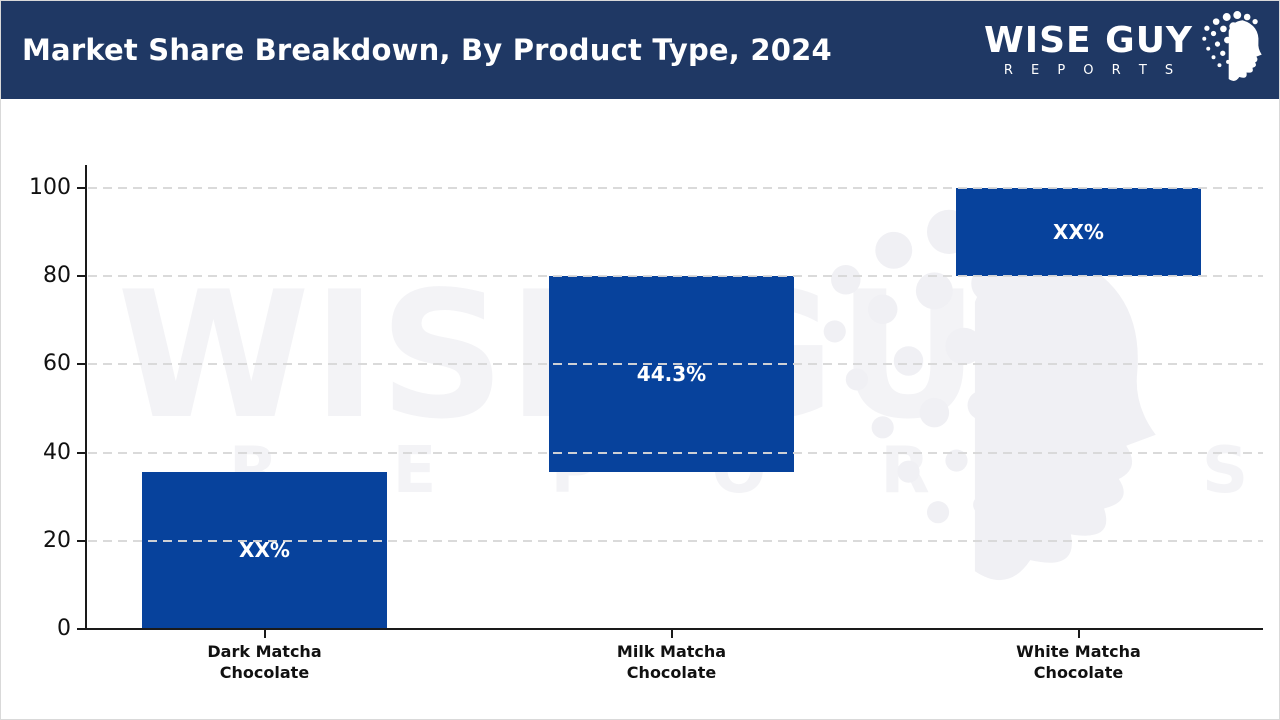 The width and height of the screenshot is (1280, 720). I want to click on y-tick-label: 20, so click(57, 540).